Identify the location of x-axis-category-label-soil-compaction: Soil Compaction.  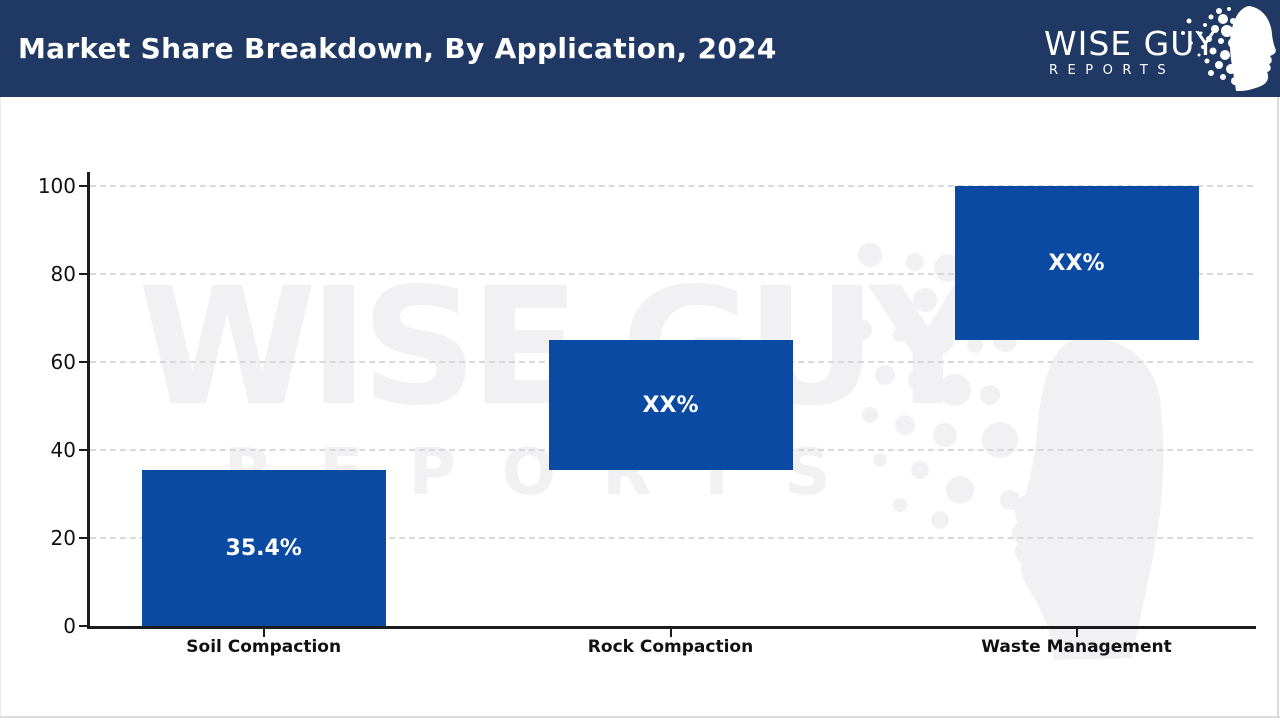
(264, 647).